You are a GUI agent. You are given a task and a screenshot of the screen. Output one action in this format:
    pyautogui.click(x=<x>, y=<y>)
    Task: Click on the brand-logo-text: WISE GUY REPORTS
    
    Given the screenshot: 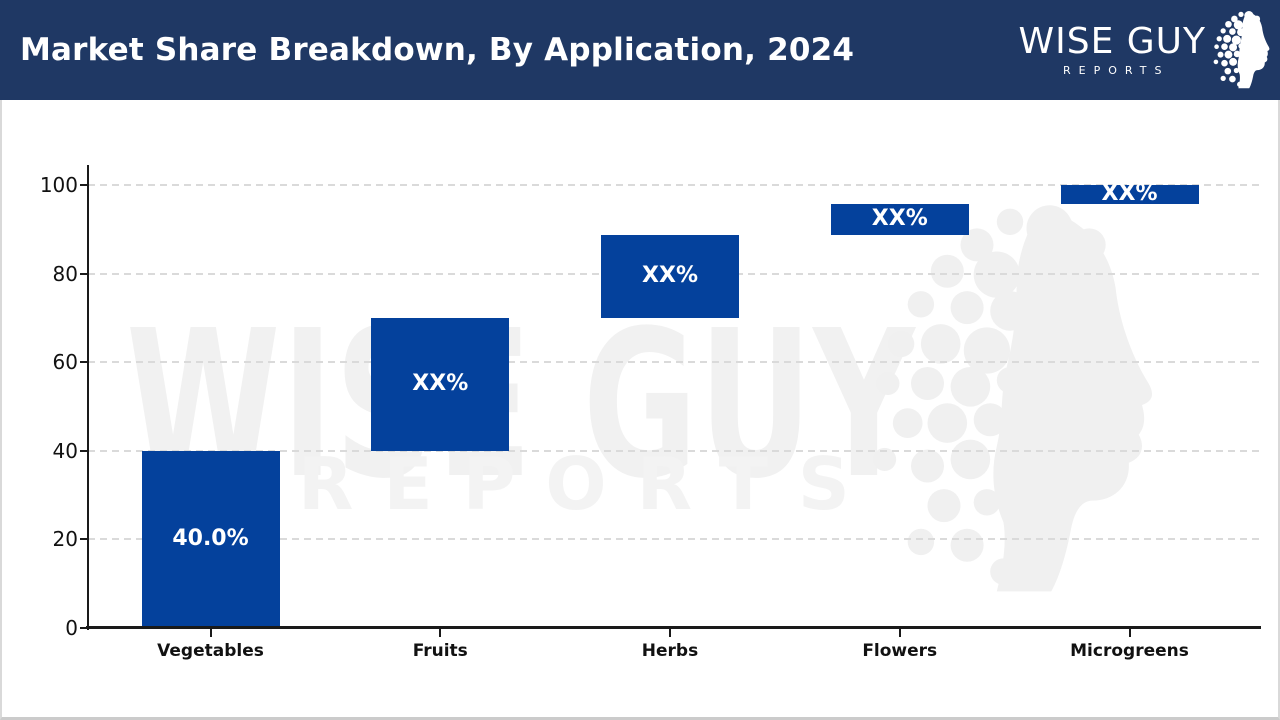 What is the action you would take?
    pyautogui.click(x=1113, y=50)
    